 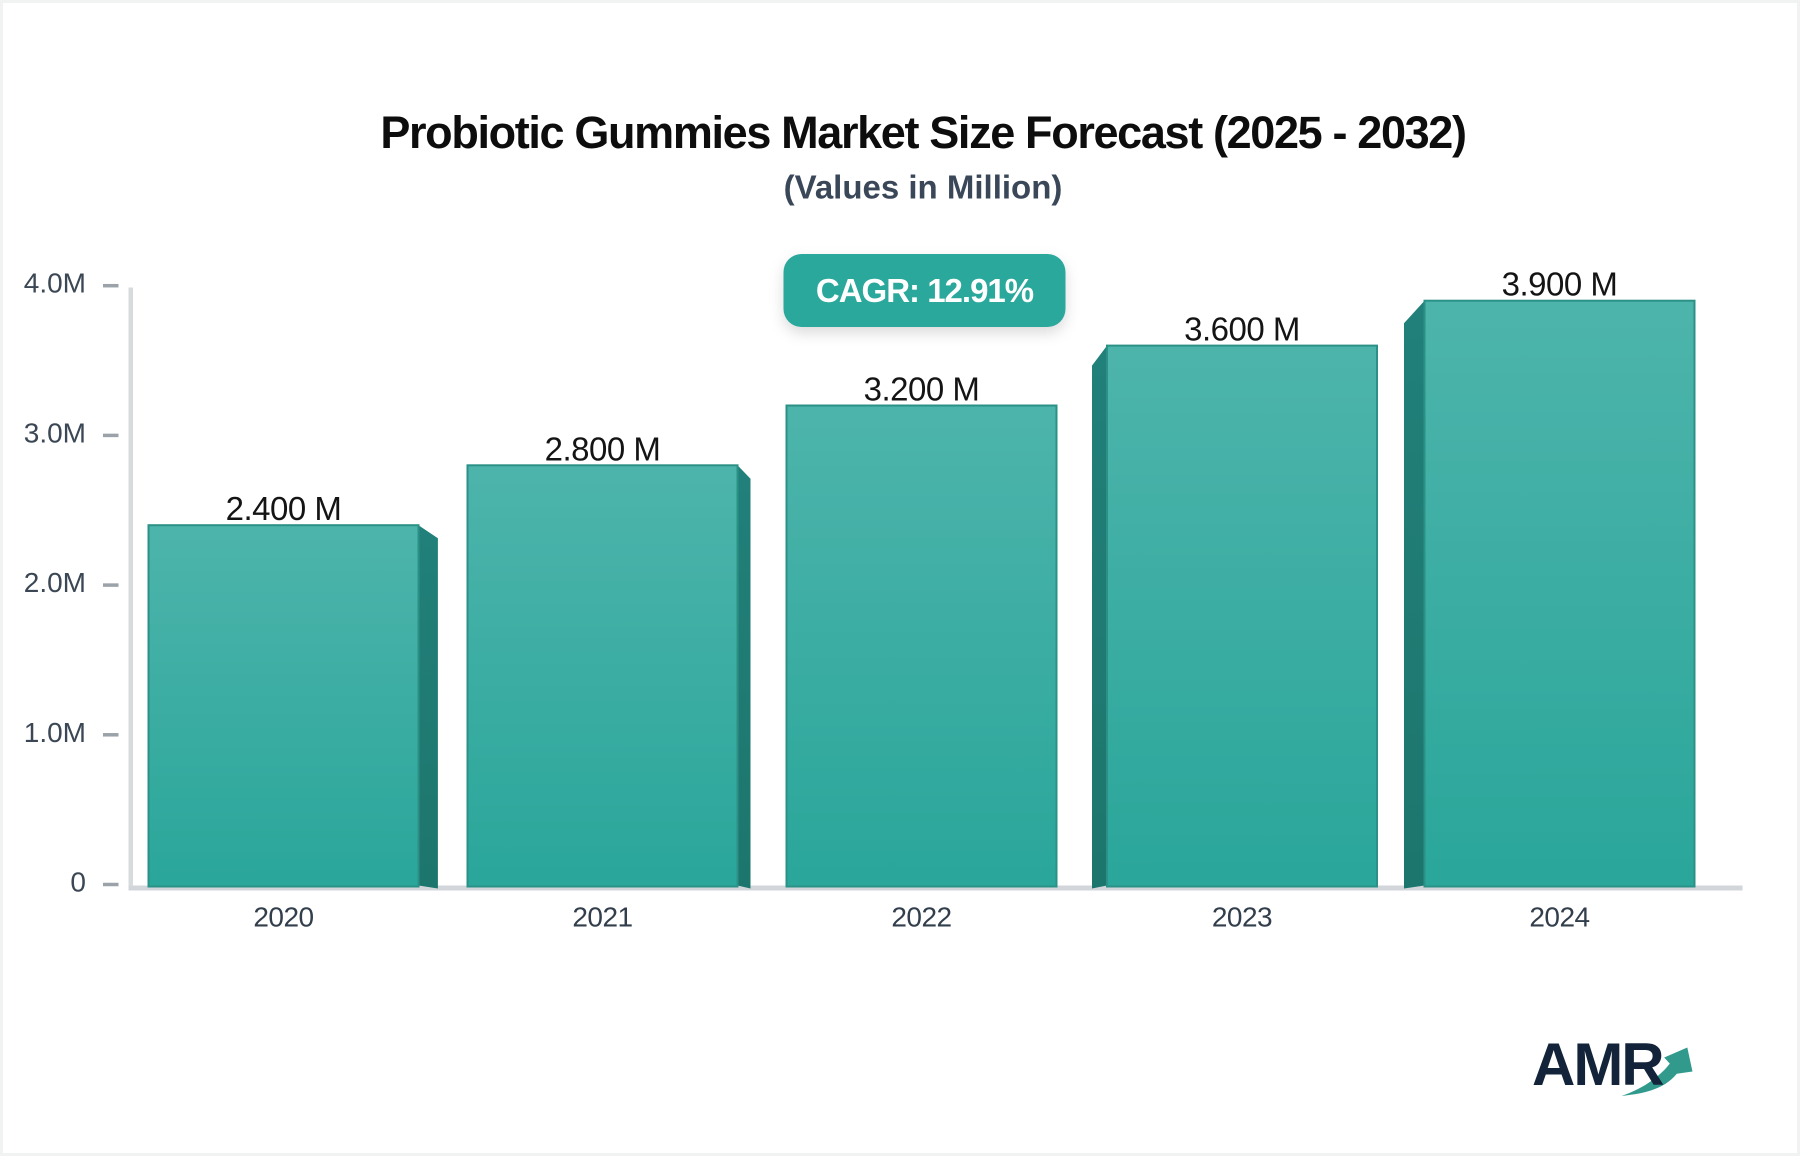 What do you see at coordinates (602, 917) in the screenshot?
I see `svg-text: 2021` at bounding box center [602, 917].